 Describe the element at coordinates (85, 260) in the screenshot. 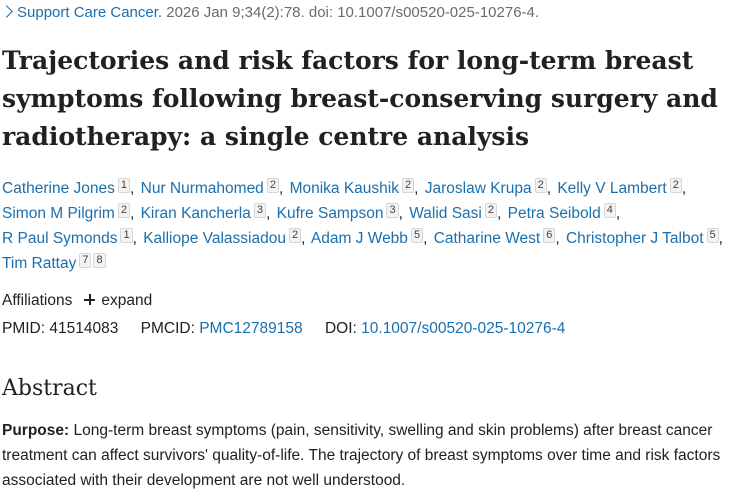

I see `affiliation-ref-badge: 7` at that location.